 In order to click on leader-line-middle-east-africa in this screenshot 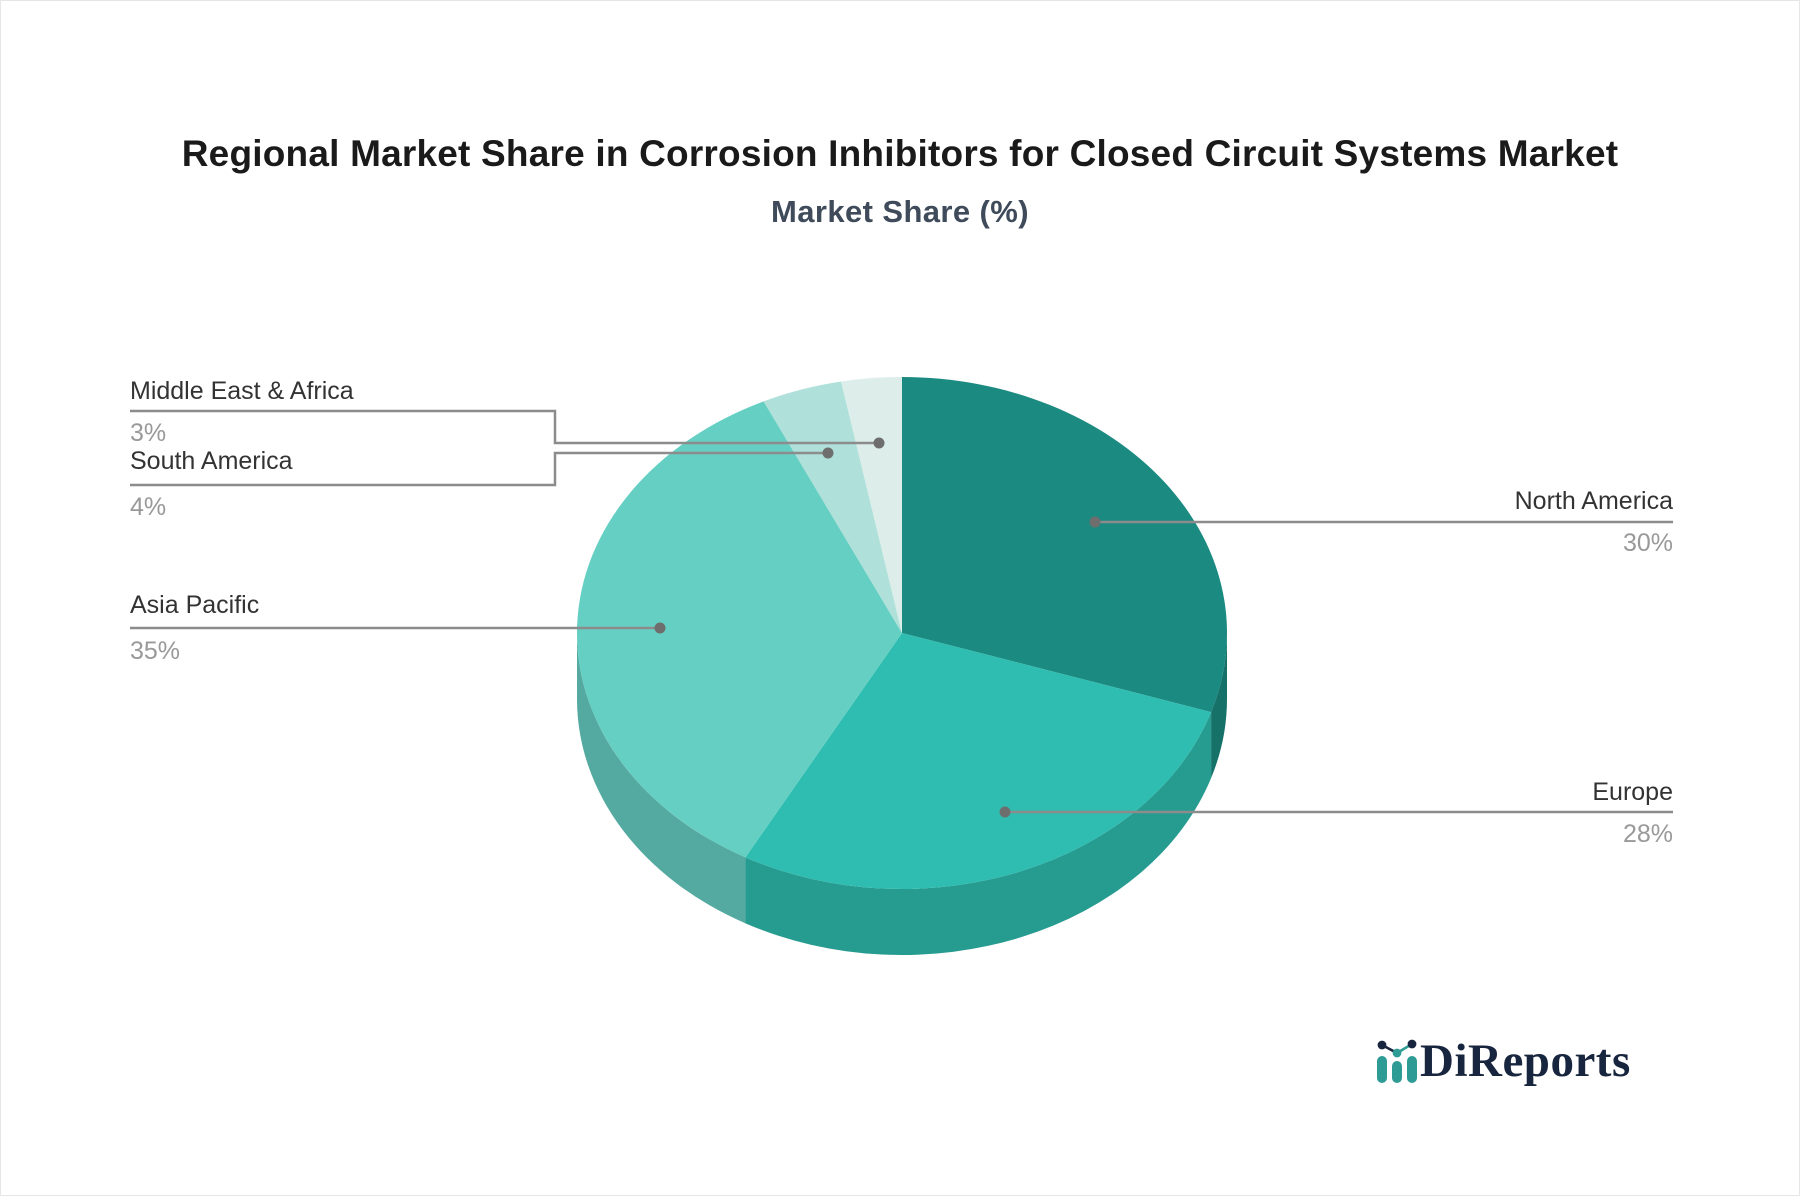, I will do `click(504, 427)`.